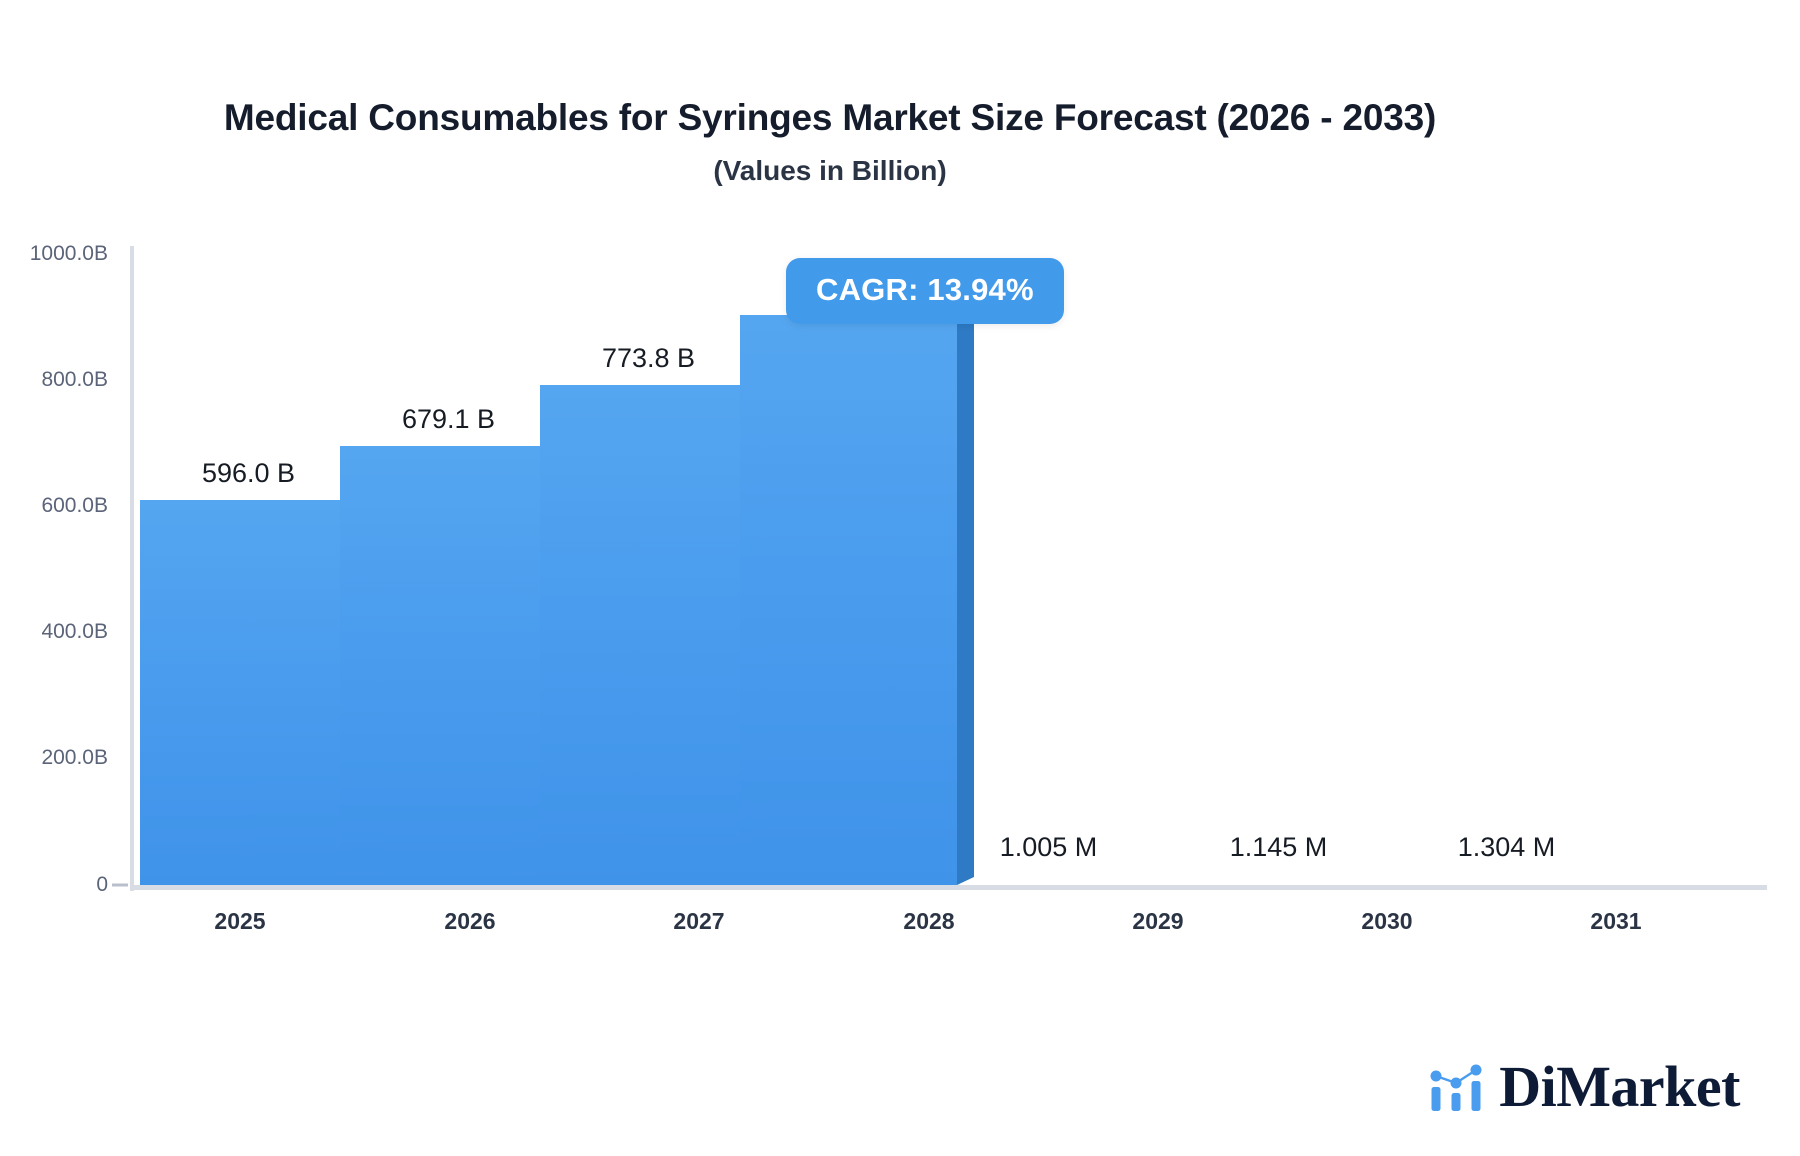  I want to click on bar-2027: 773.8 B, so click(648, 614).